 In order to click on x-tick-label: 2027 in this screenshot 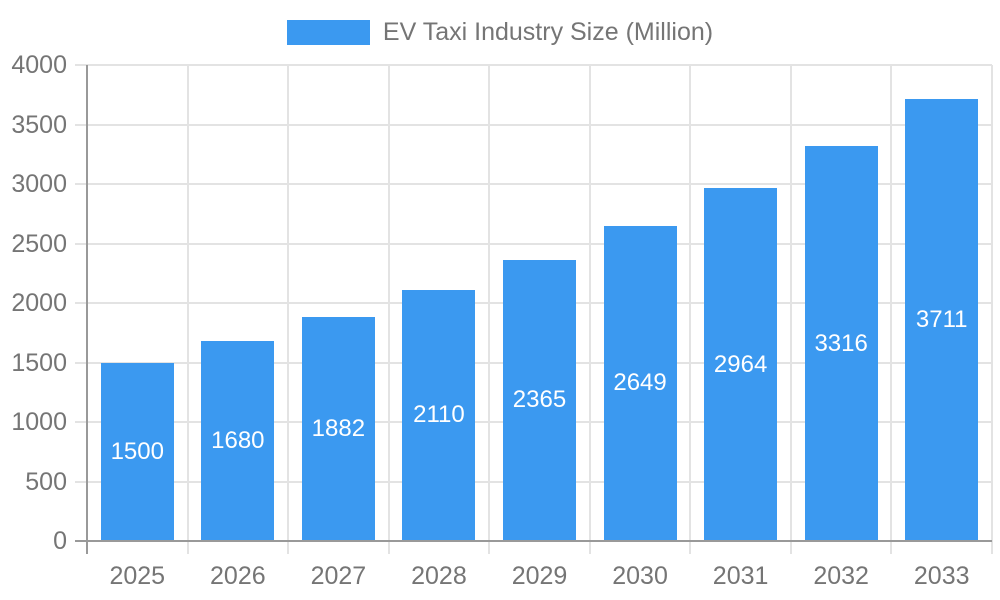, I will do `click(338, 576)`.